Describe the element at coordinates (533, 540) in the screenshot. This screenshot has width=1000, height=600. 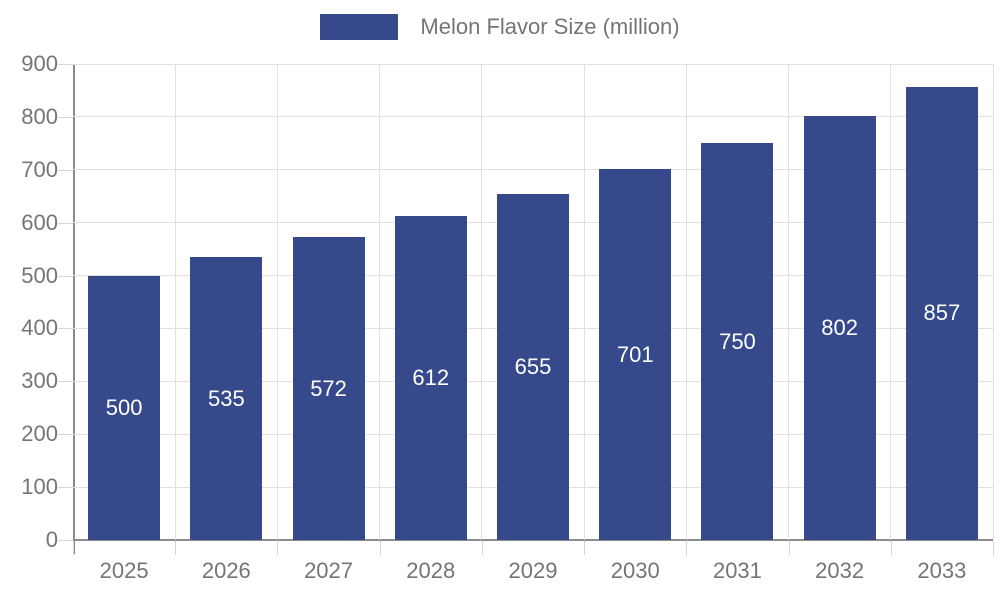
I see `x-axis-line` at that location.